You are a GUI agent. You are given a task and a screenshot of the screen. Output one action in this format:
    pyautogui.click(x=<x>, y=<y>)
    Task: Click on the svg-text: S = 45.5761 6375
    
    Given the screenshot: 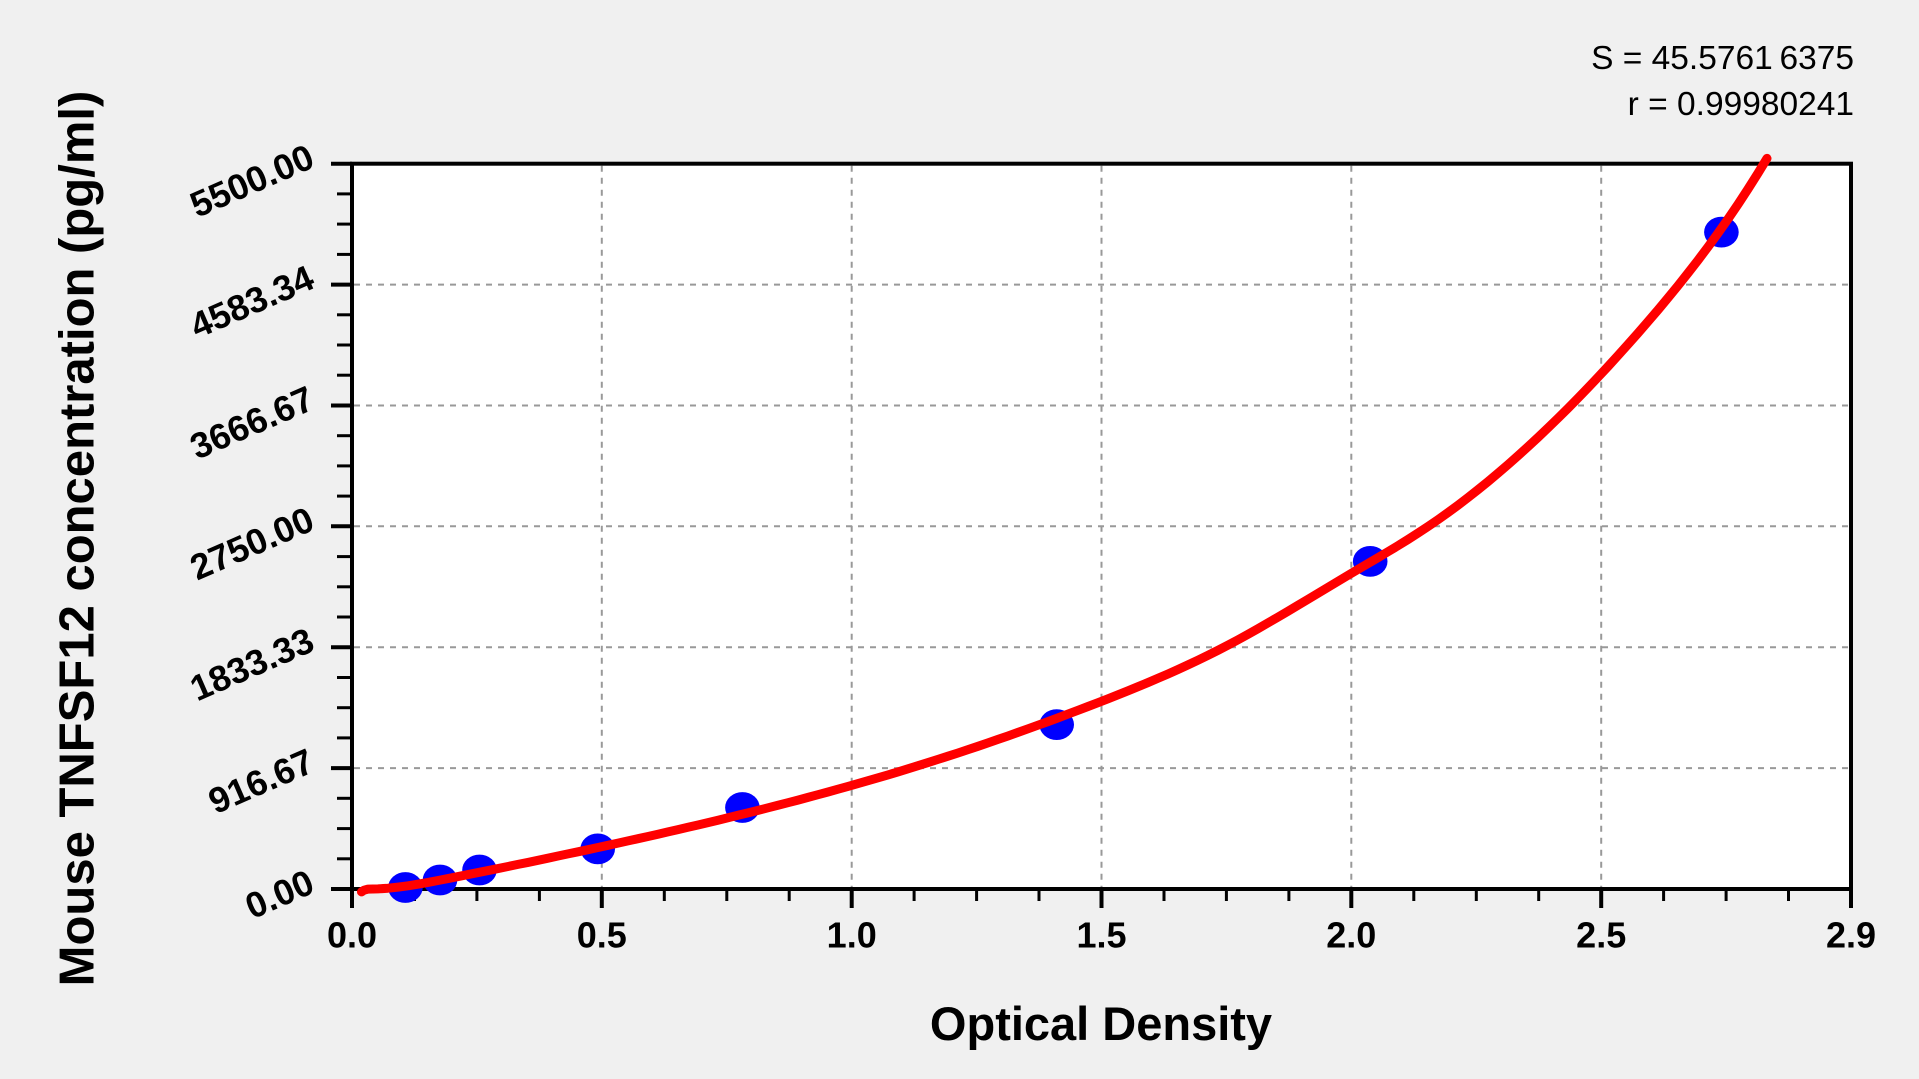 What is the action you would take?
    pyautogui.click(x=1722, y=58)
    